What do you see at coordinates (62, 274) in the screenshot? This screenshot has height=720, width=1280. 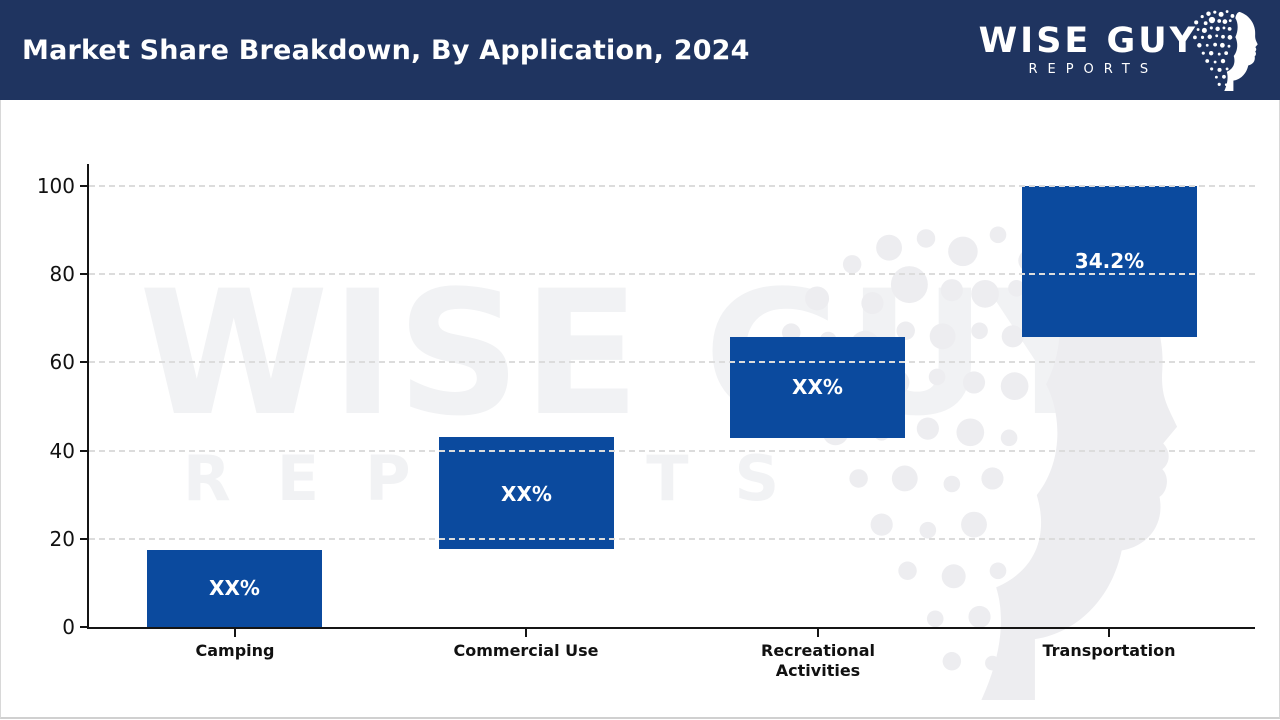 I see `y-tick-label-80: 80` at bounding box center [62, 274].